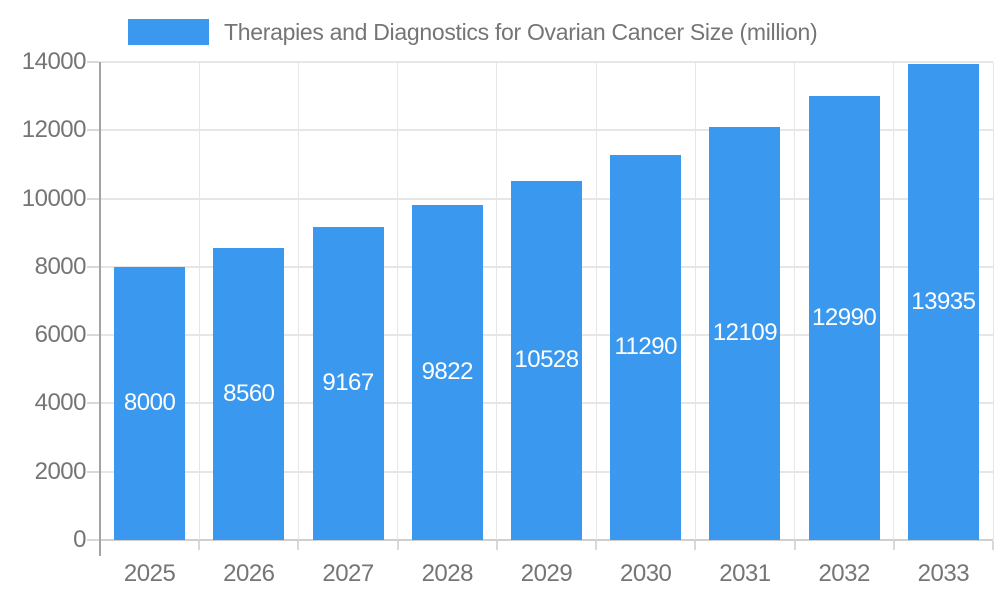 The height and width of the screenshot is (600, 1000). I want to click on x-axis-label: 2026, so click(249, 573).